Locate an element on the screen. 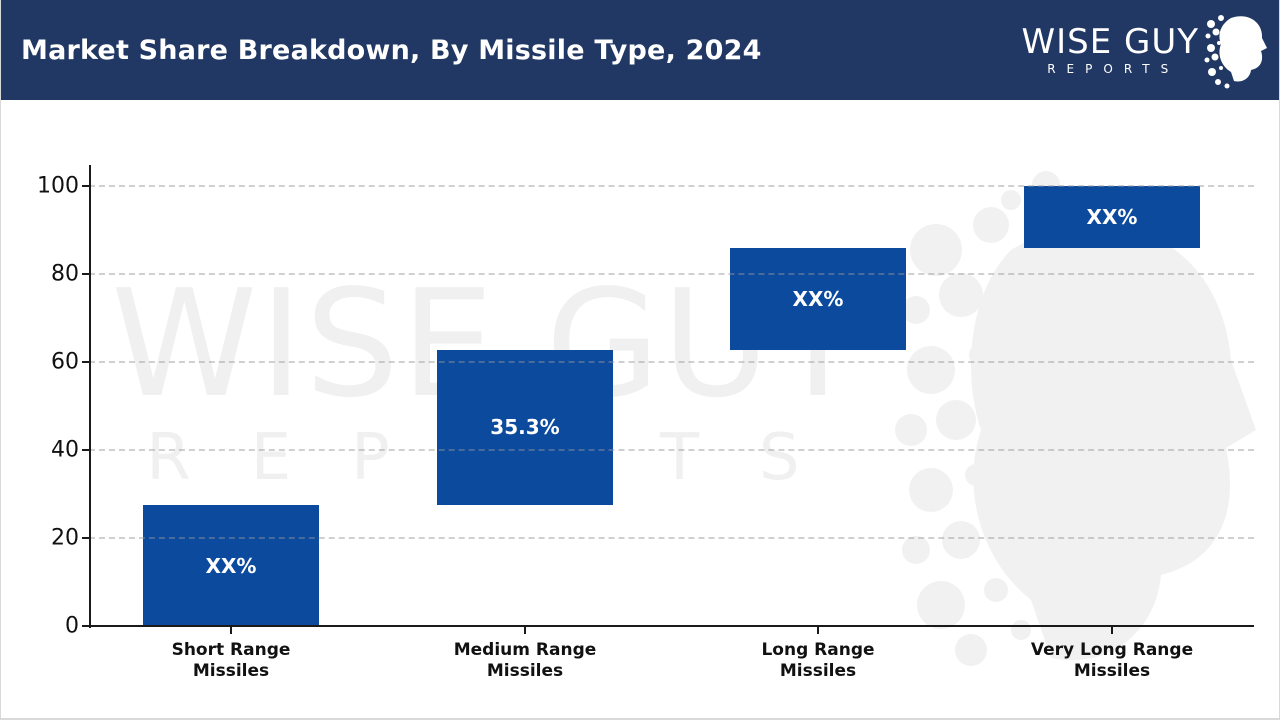  bar-value-label-1: XX% is located at coordinates (231, 565).